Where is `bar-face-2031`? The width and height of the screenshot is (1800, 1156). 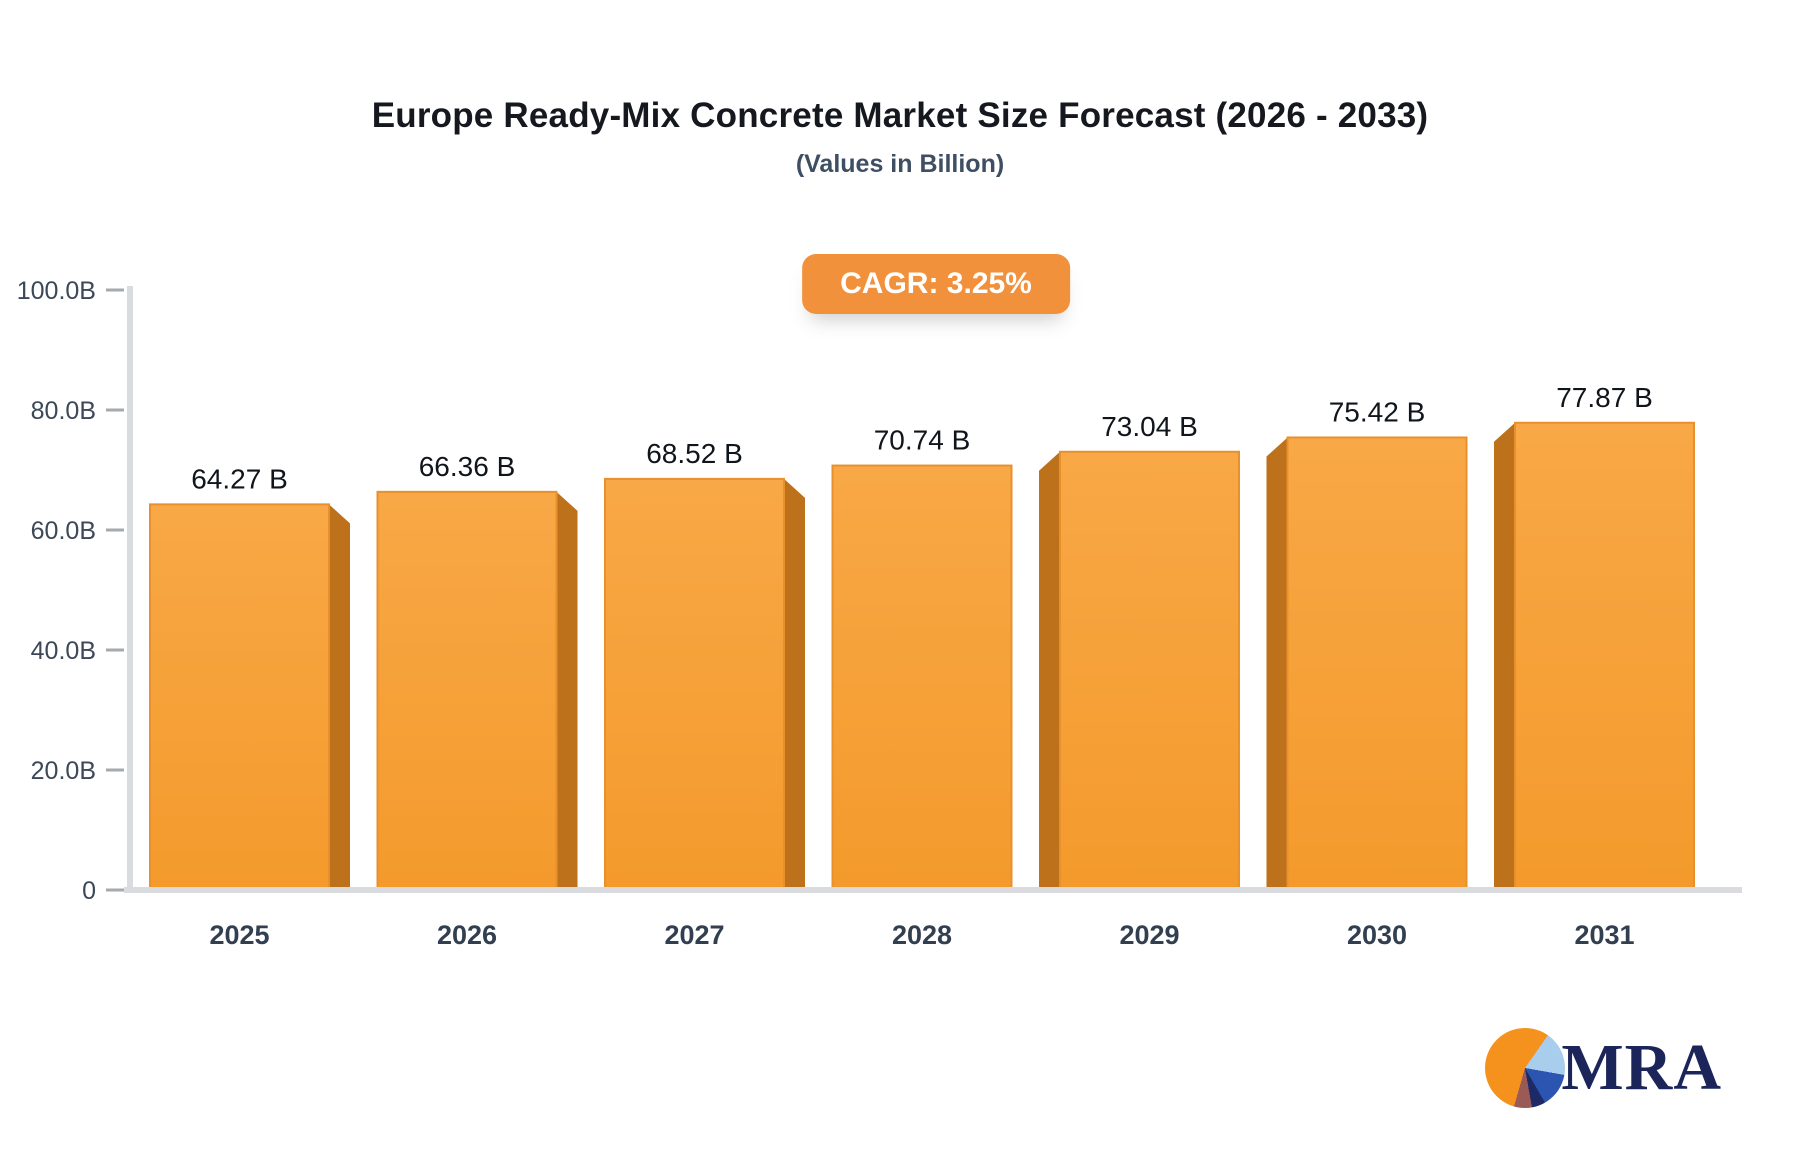 bar-face-2031 is located at coordinates (1604, 656).